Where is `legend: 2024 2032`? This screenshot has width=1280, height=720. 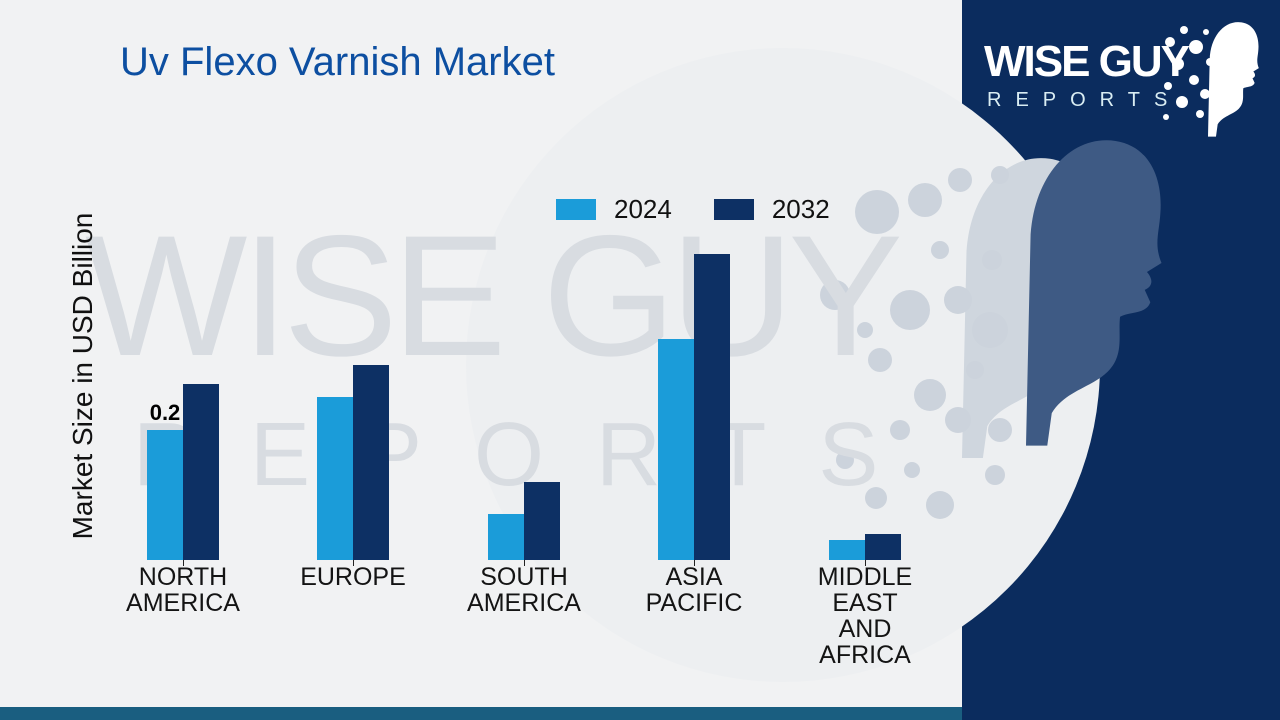
legend: 2024 2032 is located at coordinates (693, 209).